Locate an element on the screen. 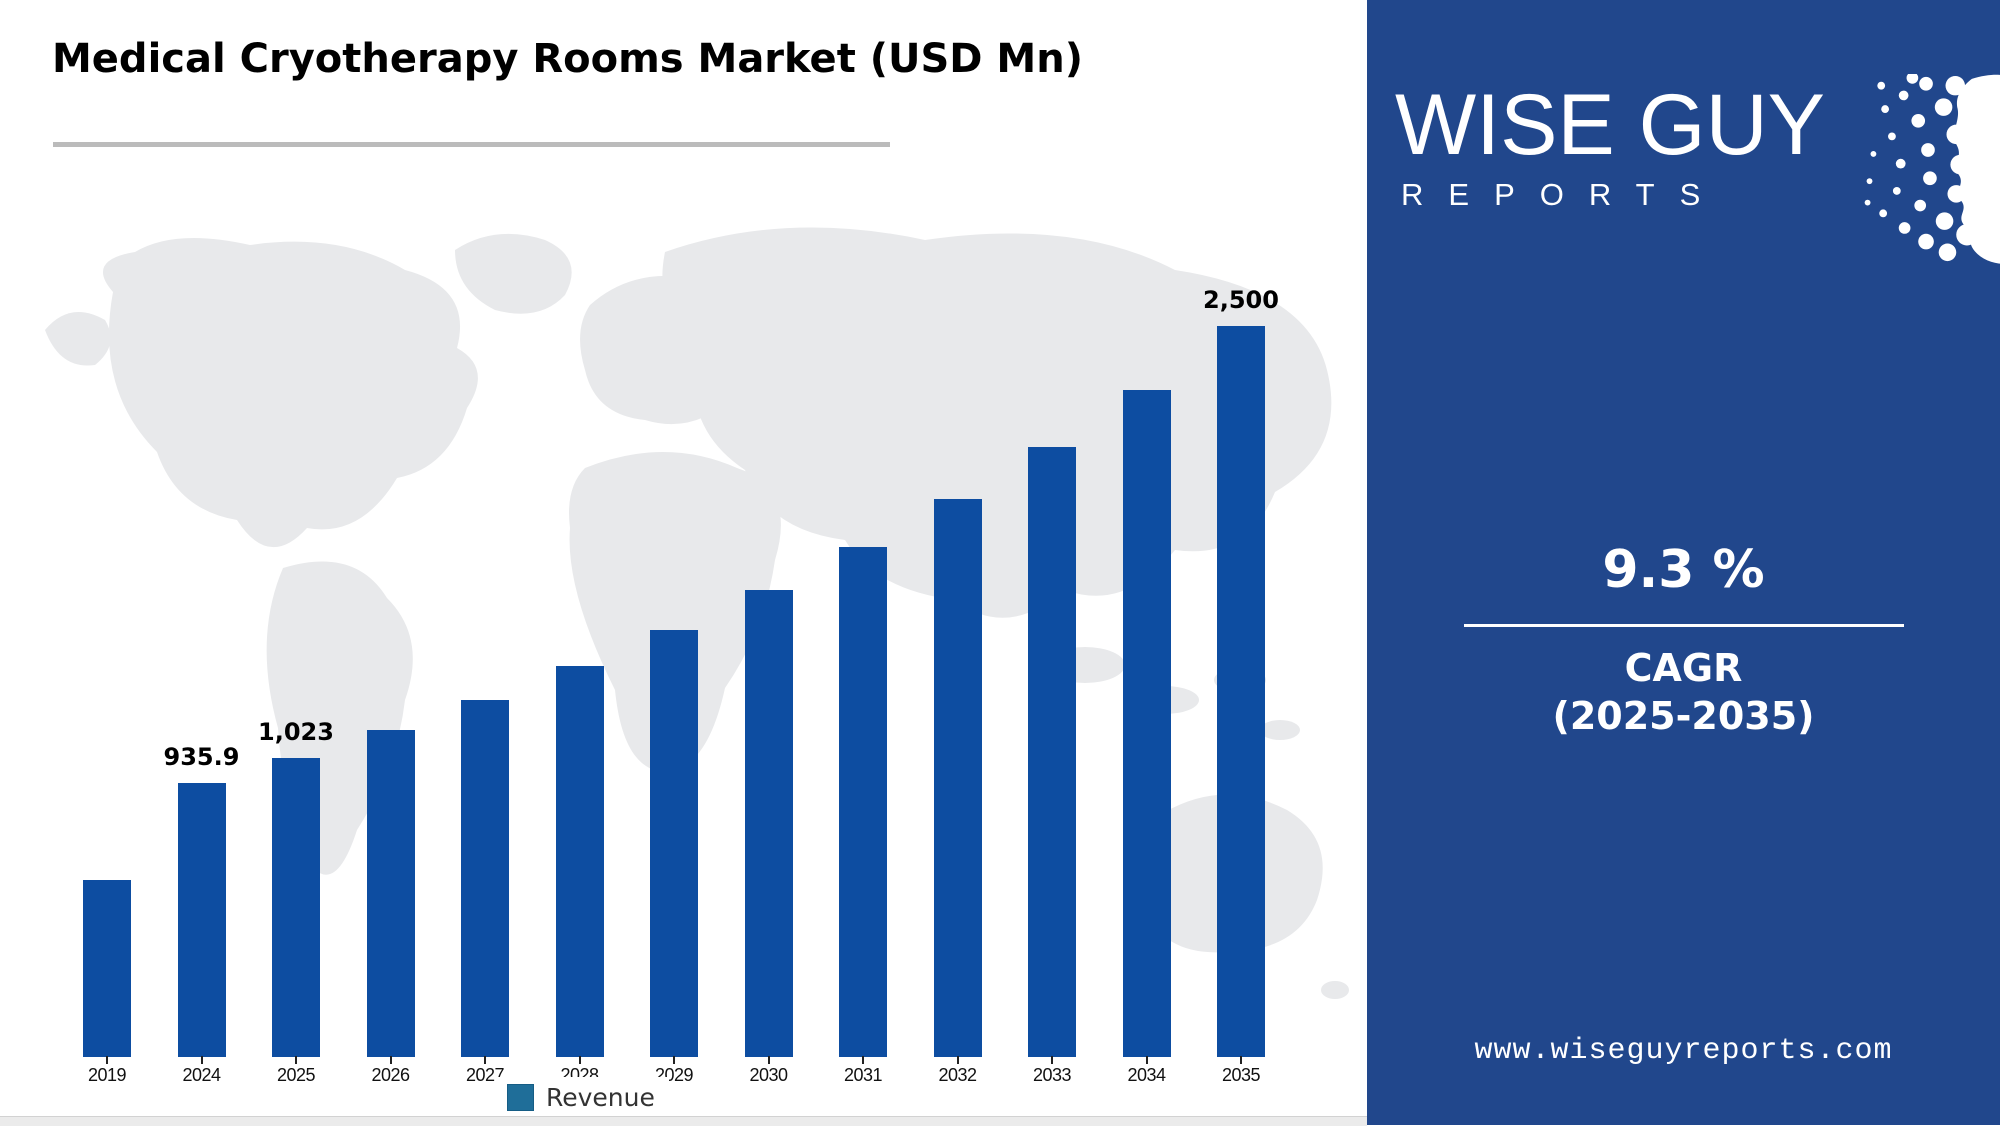 The height and width of the screenshot is (1126, 2000). bar-2024 is located at coordinates (201, 920).